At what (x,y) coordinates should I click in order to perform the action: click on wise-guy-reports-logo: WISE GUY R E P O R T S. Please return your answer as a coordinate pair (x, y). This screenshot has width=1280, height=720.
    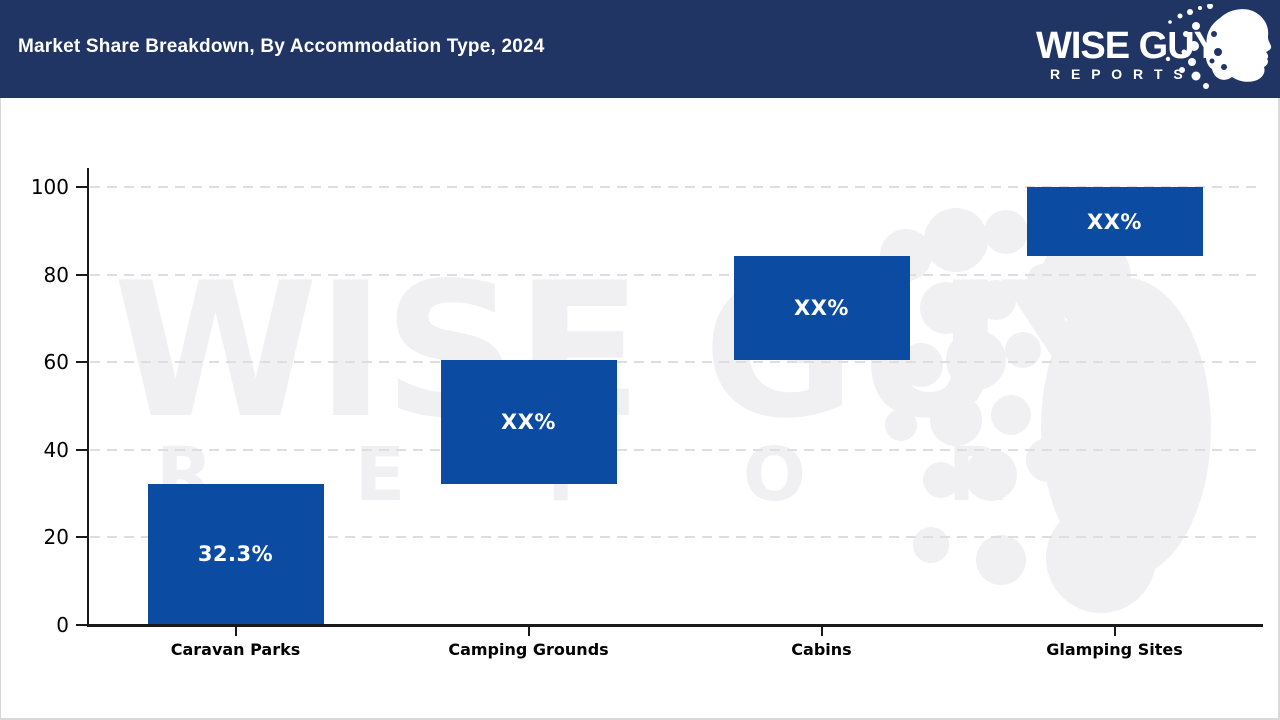
    Looking at the image, I should click on (1154, 46).